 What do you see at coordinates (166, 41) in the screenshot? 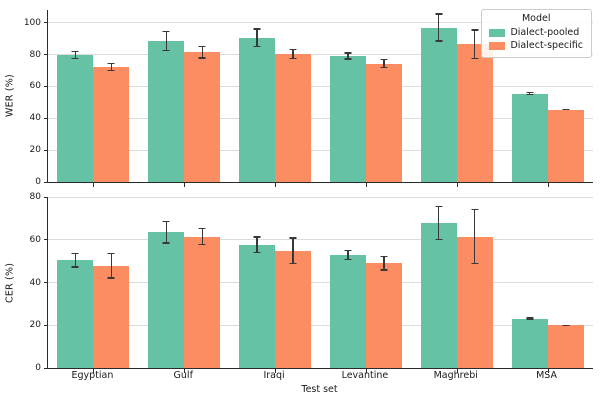
I see `errorbar-dialect-pooled-gulf` at bounding box center [166, 41].